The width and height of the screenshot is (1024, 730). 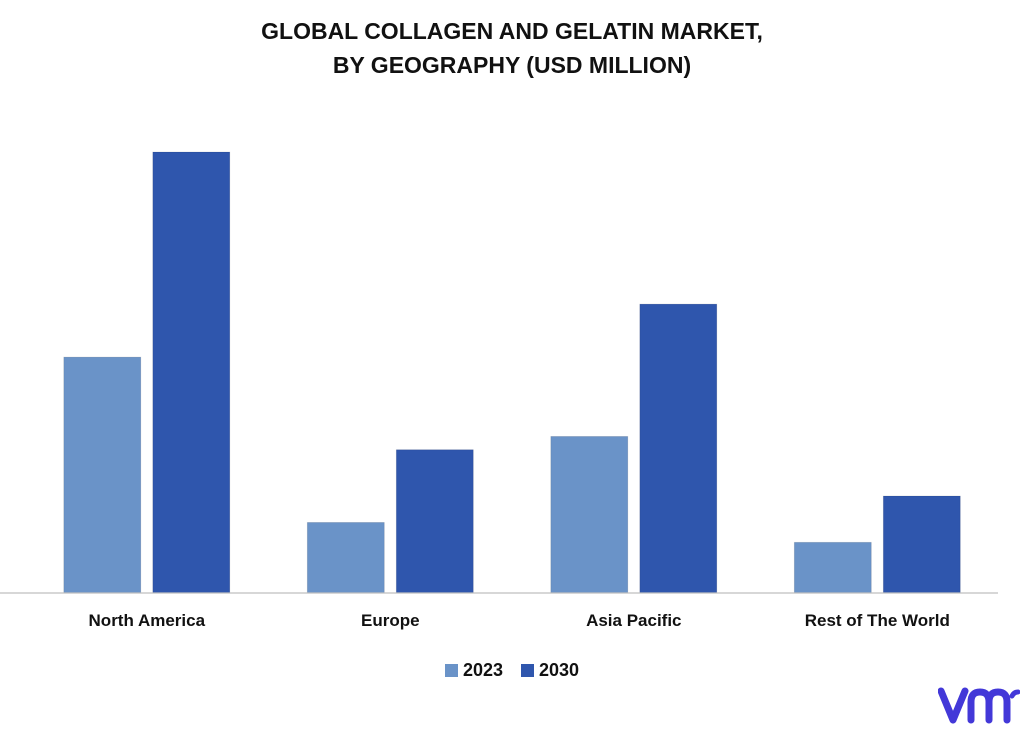 What do you see at coordinates (559, 670) in the screenshot?
I see `legend-label-2030: 2030` at bounding box center [559, 670].